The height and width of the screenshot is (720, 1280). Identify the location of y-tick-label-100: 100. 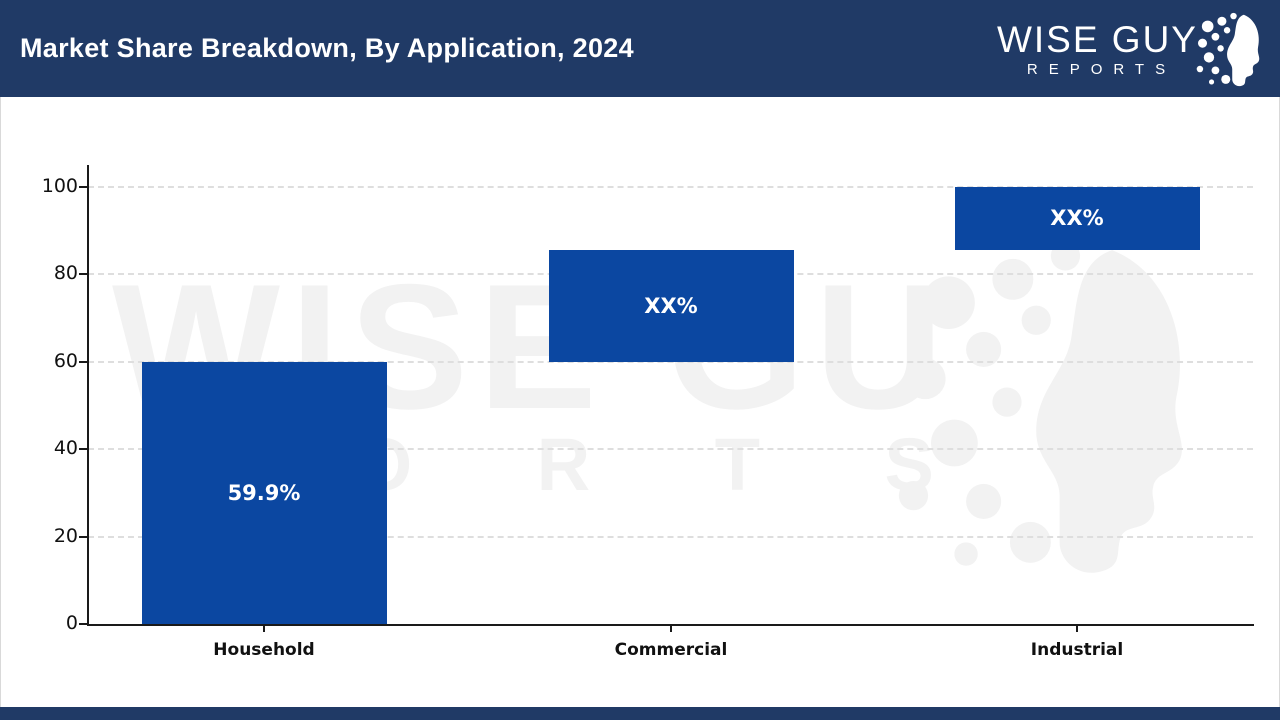
(59, 186).